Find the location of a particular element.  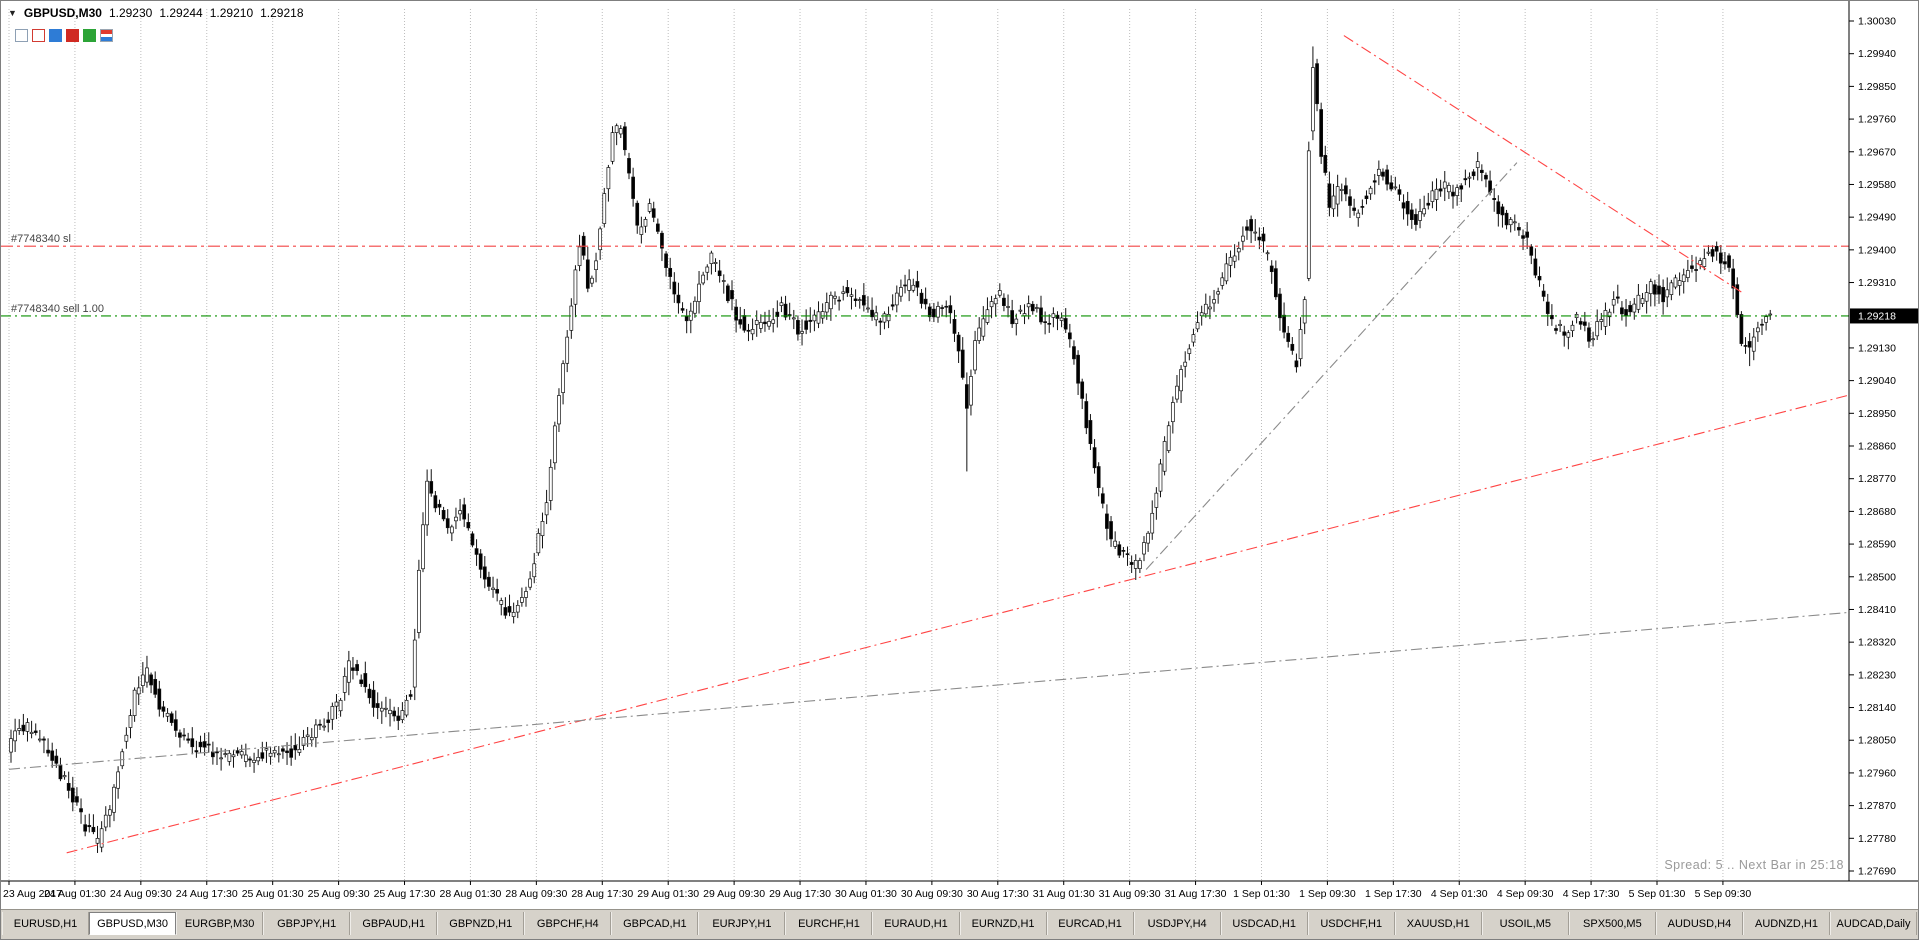

time-tick-label: 5 Sep 01:30 is located at coordinates (1657, 894).